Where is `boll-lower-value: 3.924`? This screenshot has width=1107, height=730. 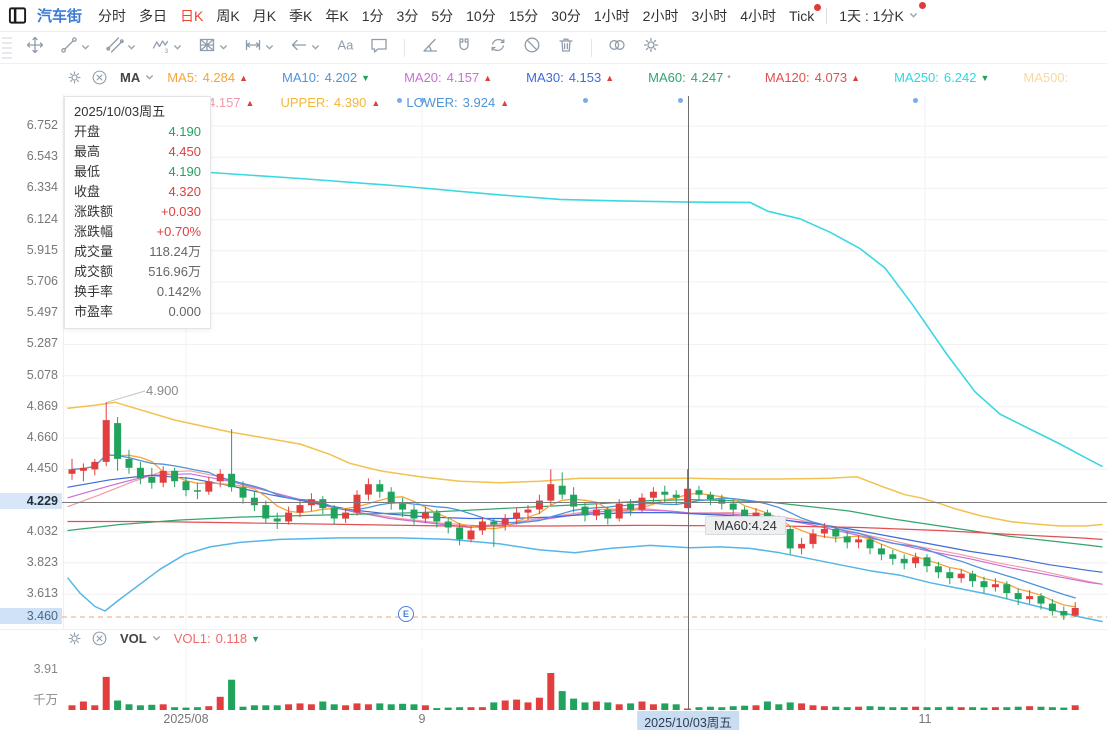 boll-lower-value: 3.924 is located at coordinates (479, 102).